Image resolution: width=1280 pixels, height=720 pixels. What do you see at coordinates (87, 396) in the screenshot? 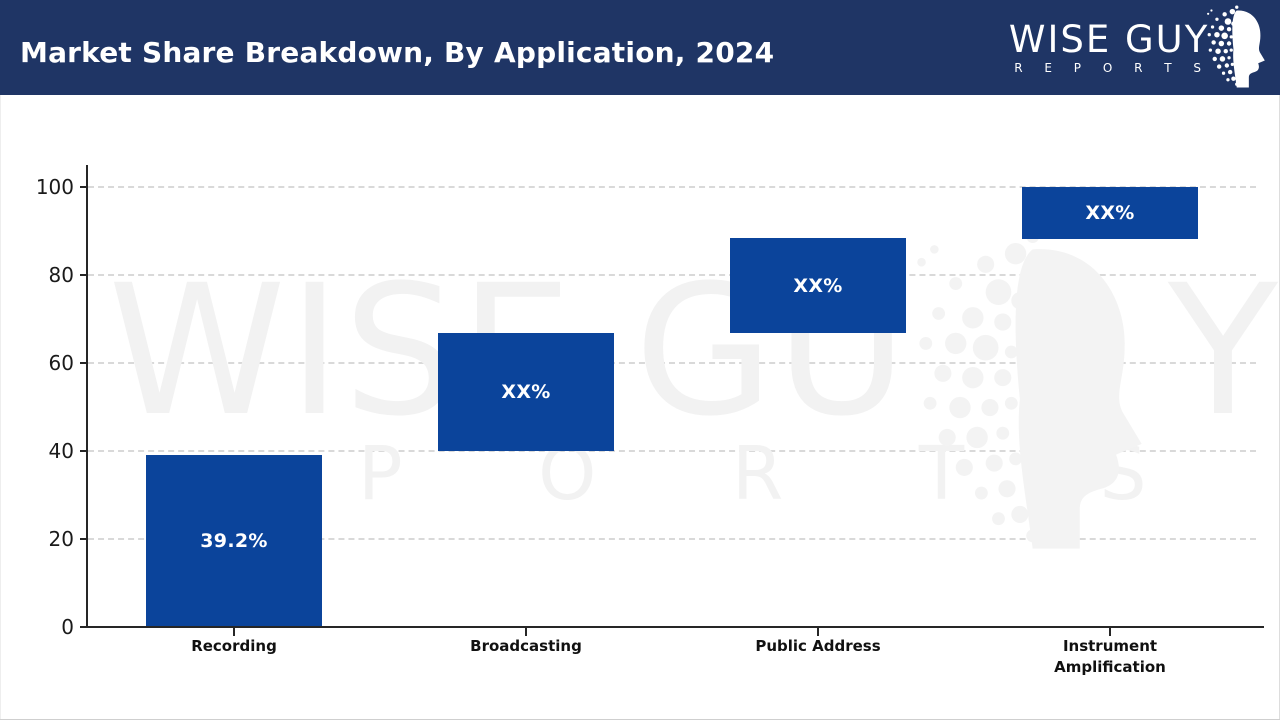
I see `y-axis-line` at bounding box center [87, 396].